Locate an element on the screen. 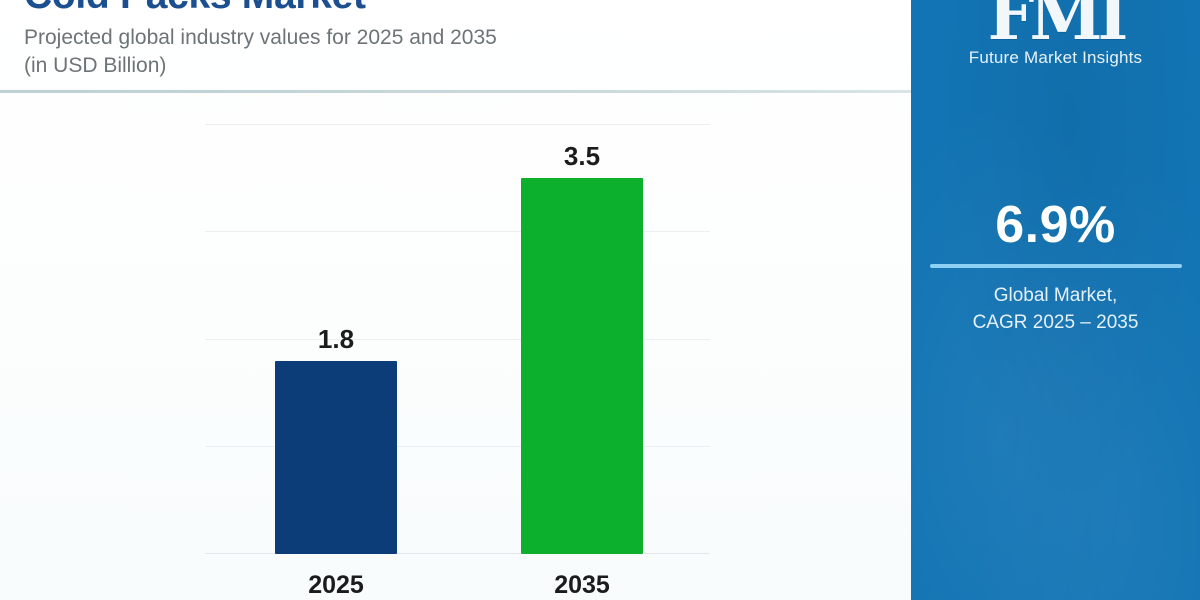 Image resolution: width=1200 pixels, height=600 pixels. page-title: Cold Packs Market is located at coordinates (195, 9).